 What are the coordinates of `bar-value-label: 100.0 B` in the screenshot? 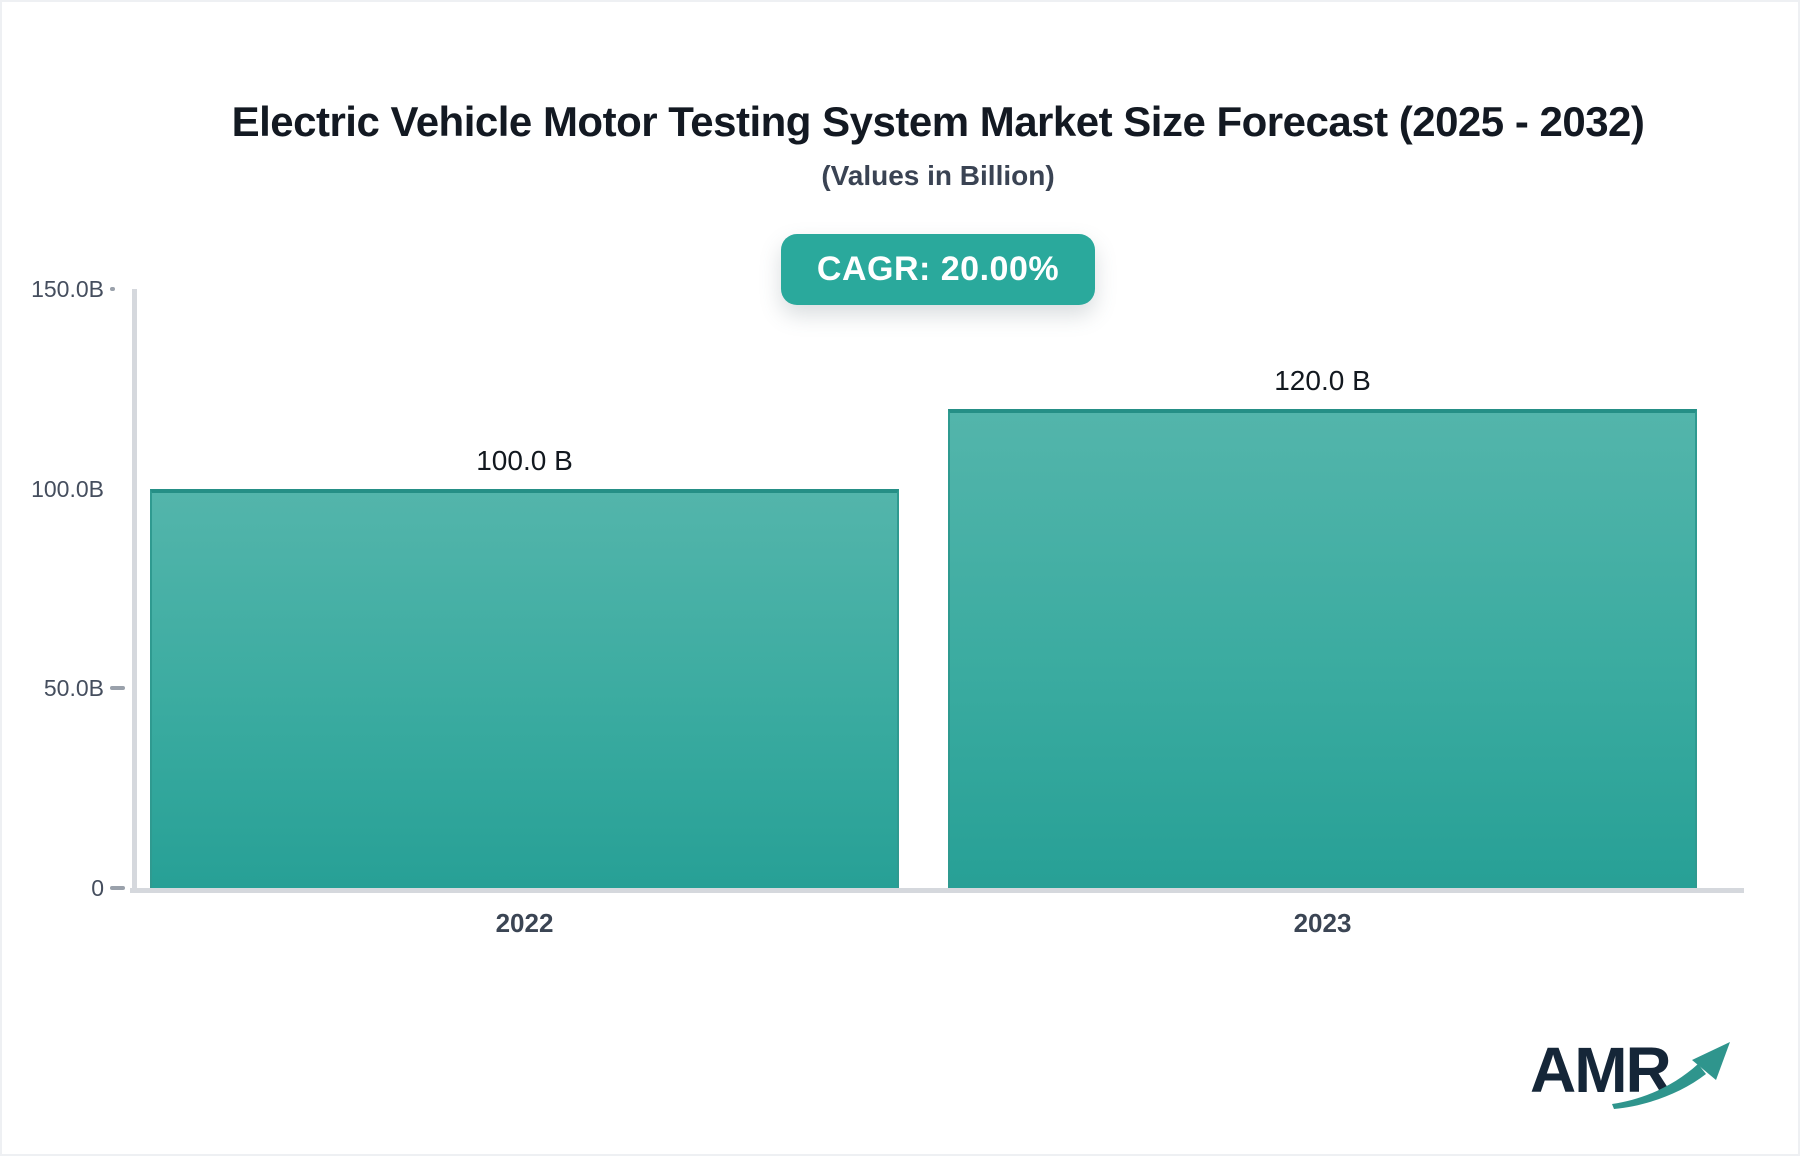 It's located at (524, 460).